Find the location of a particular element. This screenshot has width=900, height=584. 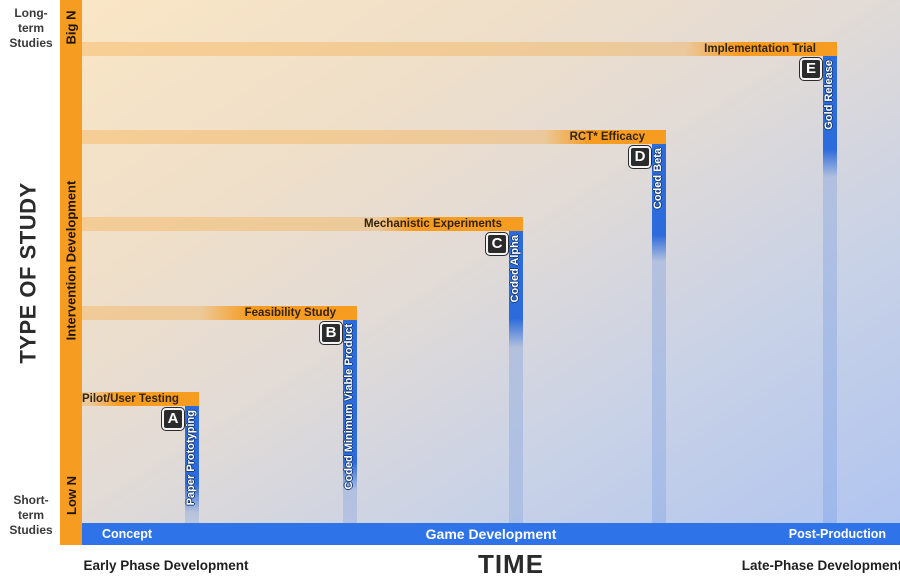

study-band-label: Mechanistic Experiments is located at coordinates (432, 224).